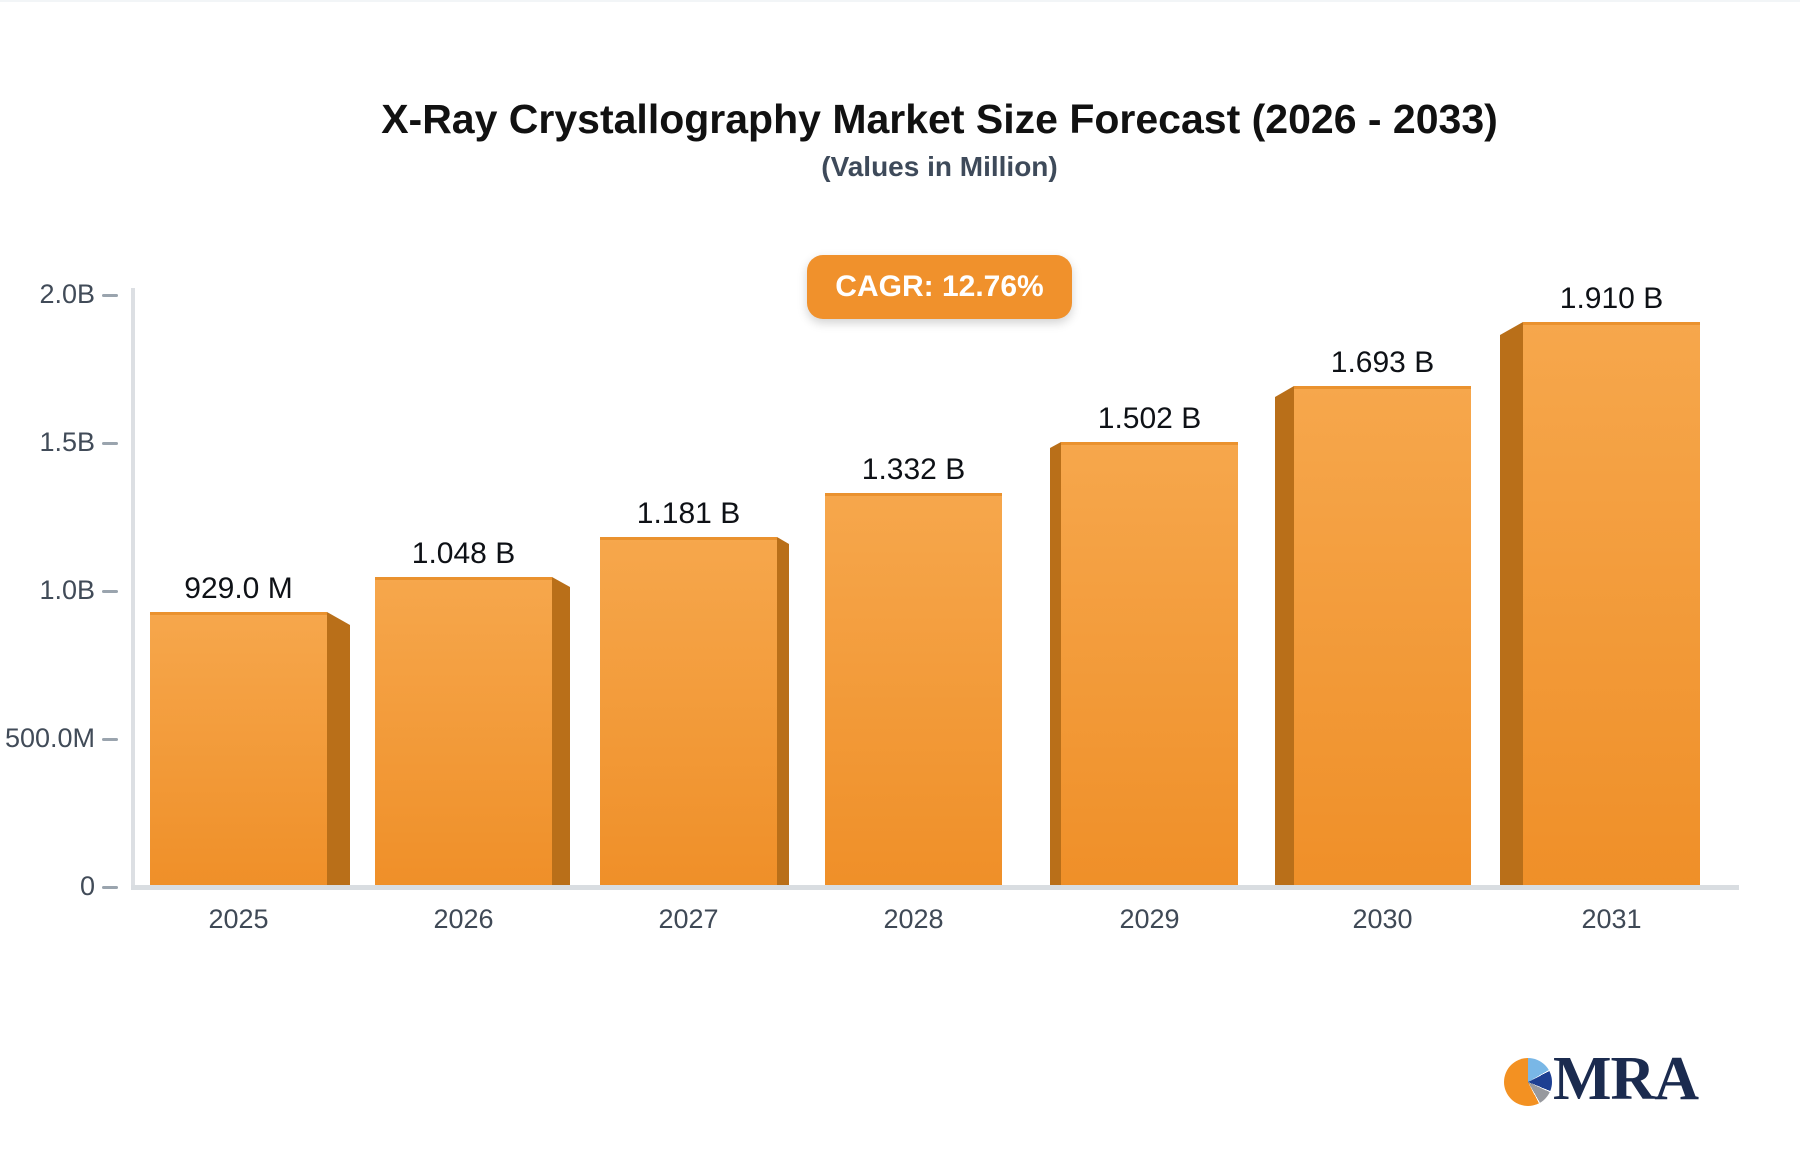 The image size is (1800, 1156). Describe the element at coordinates (1382, 919) in the screenshot. I see `x-axis-label: 2030` at that location.